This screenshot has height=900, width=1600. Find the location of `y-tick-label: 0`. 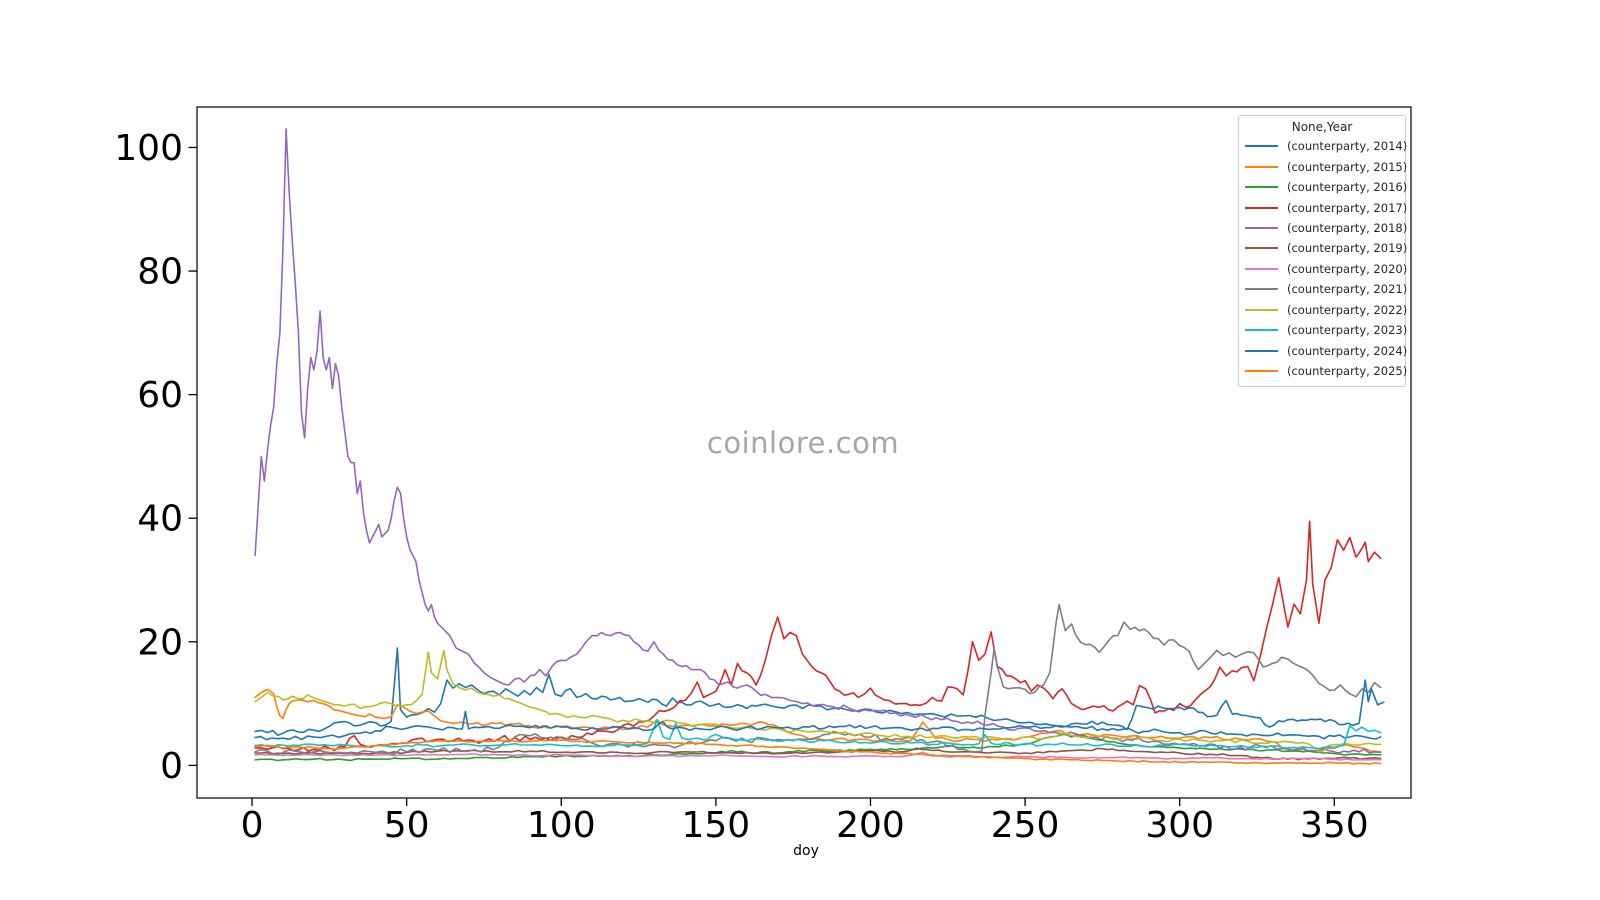

y-tick-label: 0 is located at coordinates (171, 766).